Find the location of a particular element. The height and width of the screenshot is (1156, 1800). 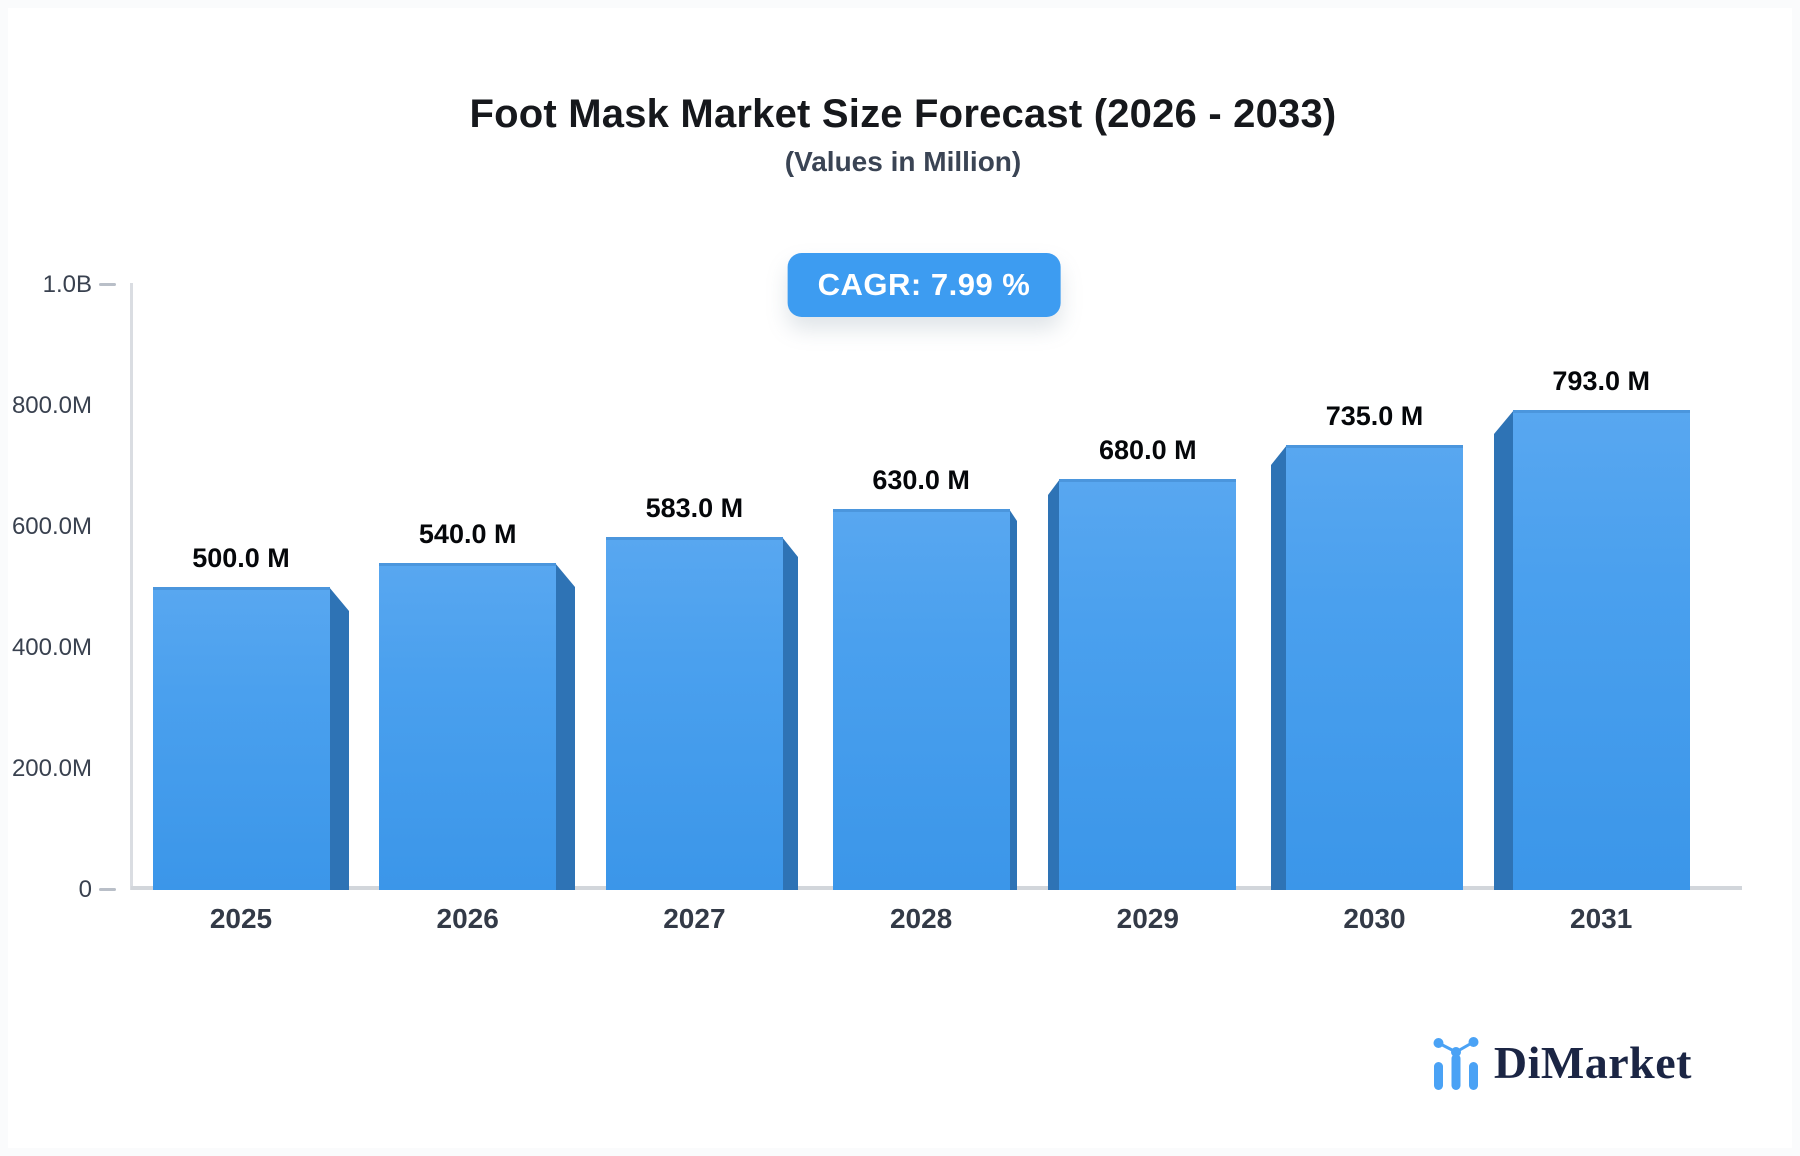

bar-side-panel-2026 is located at coordinates (565, 726).